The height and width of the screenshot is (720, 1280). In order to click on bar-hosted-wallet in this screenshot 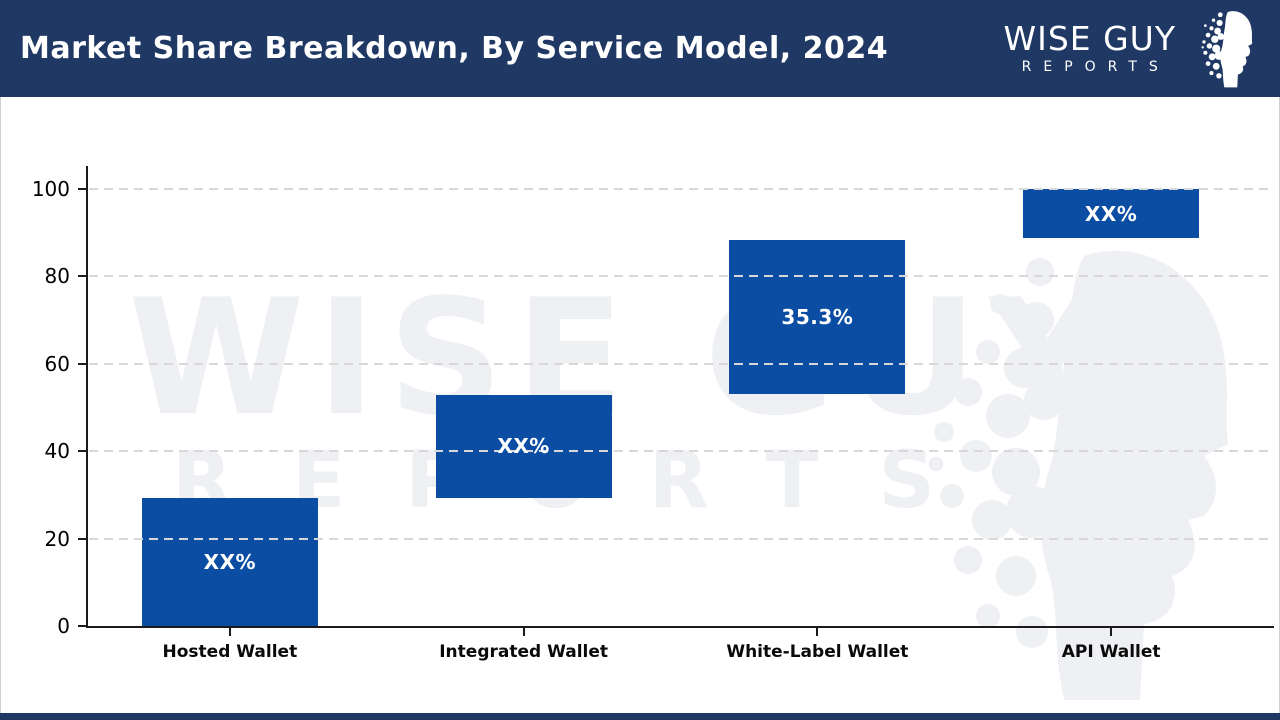, I will do `click(229, 561)`.